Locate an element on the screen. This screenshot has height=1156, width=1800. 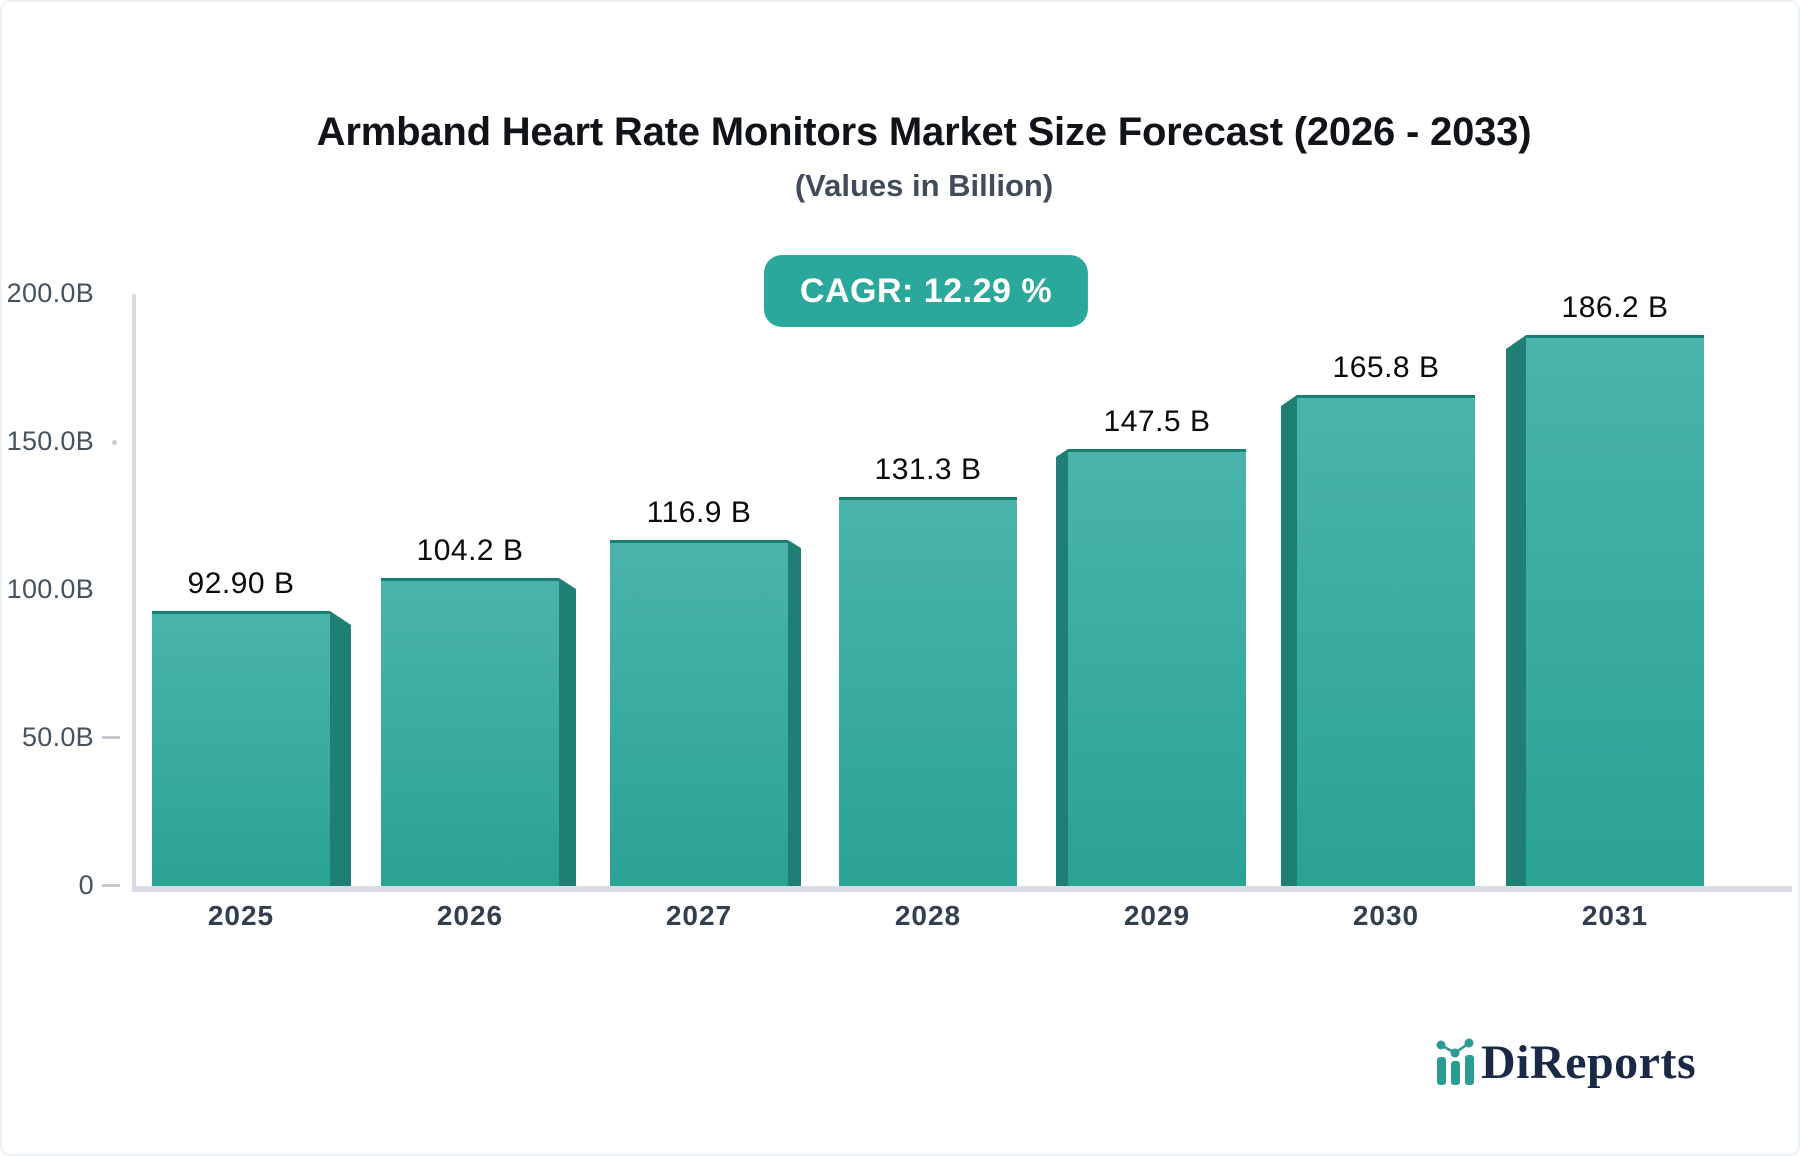
bar-2031 is located at coordinates (1615, 610).